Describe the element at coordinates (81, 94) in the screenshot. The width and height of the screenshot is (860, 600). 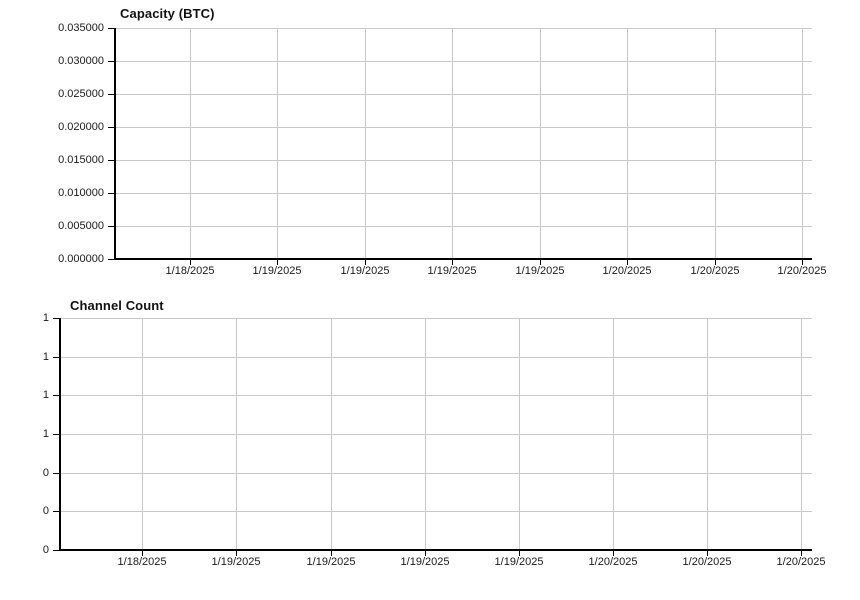
I see `y-axis-label-capacity: 0.025000` at that location.